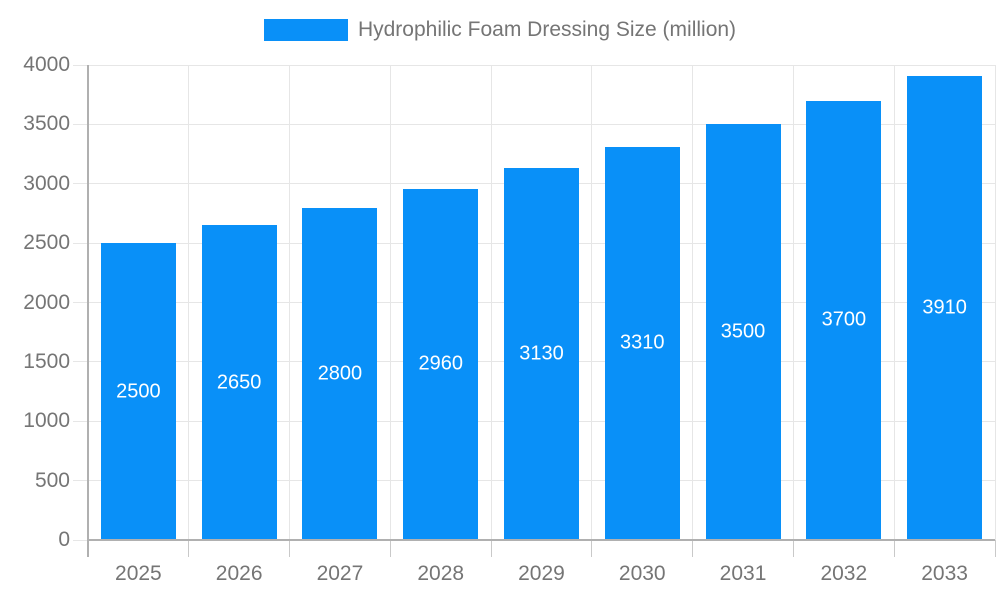 This screenshot has height=600, width=1000. Describe the element at coordinates (642, 573) in the screenshot. I see `x-tick-label: 2030` at that location.